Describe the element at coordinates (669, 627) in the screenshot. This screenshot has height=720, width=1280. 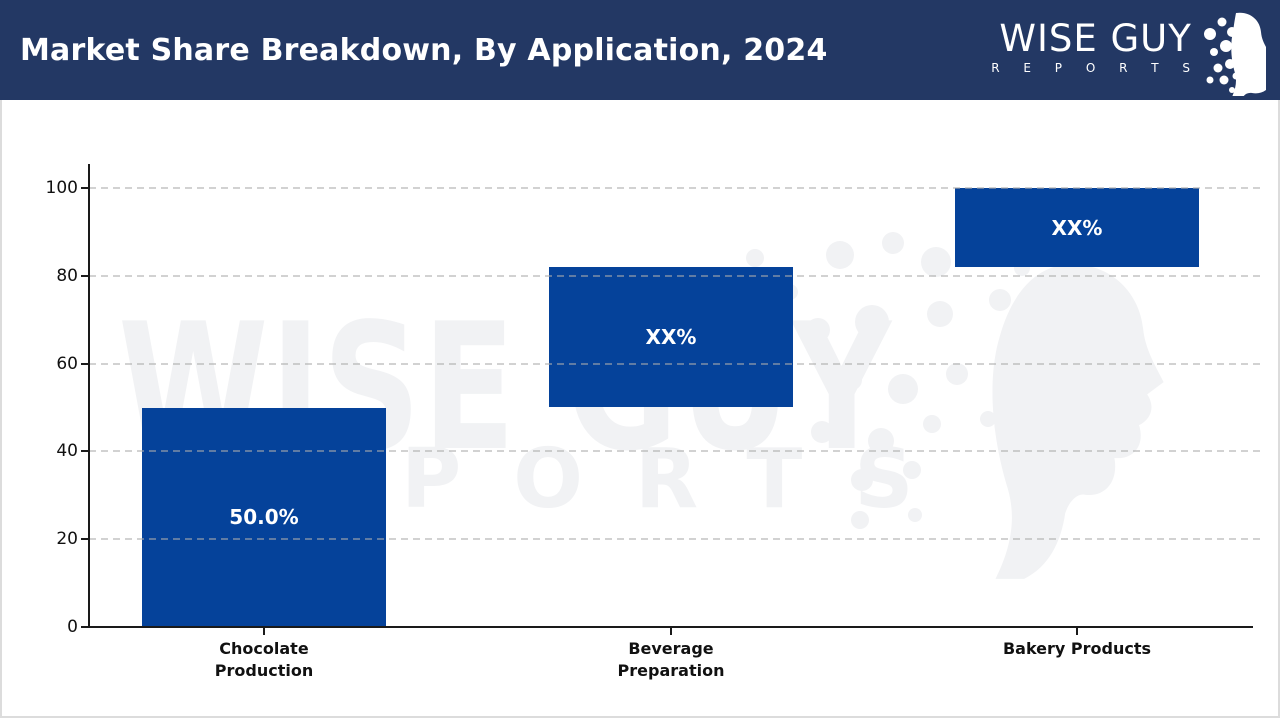
I see `x-axis-line` at that location.